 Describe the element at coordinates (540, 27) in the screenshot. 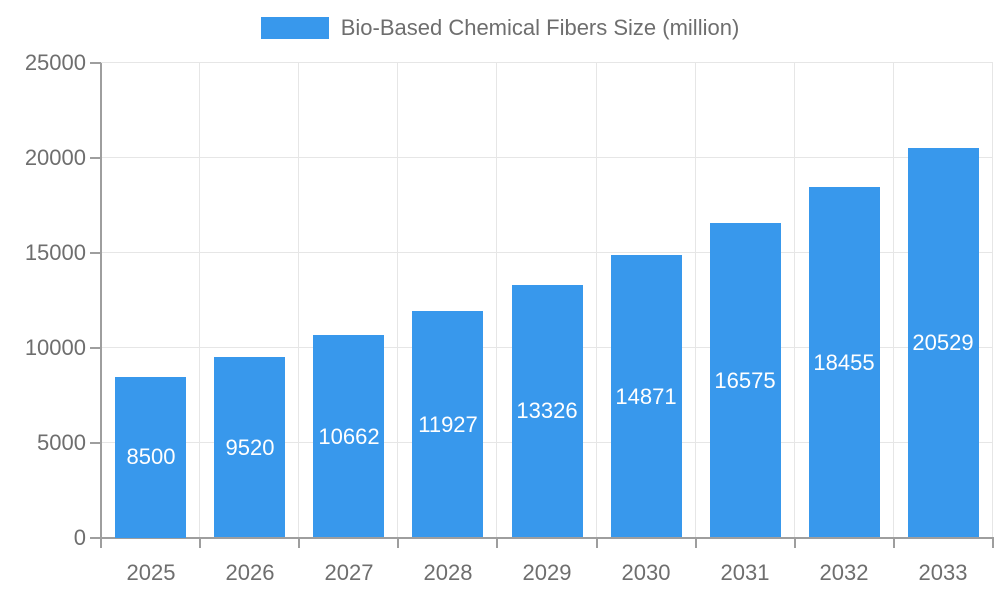

I see `legend-label: Bio-Based Chemical Fibers Size (million)` at that location.